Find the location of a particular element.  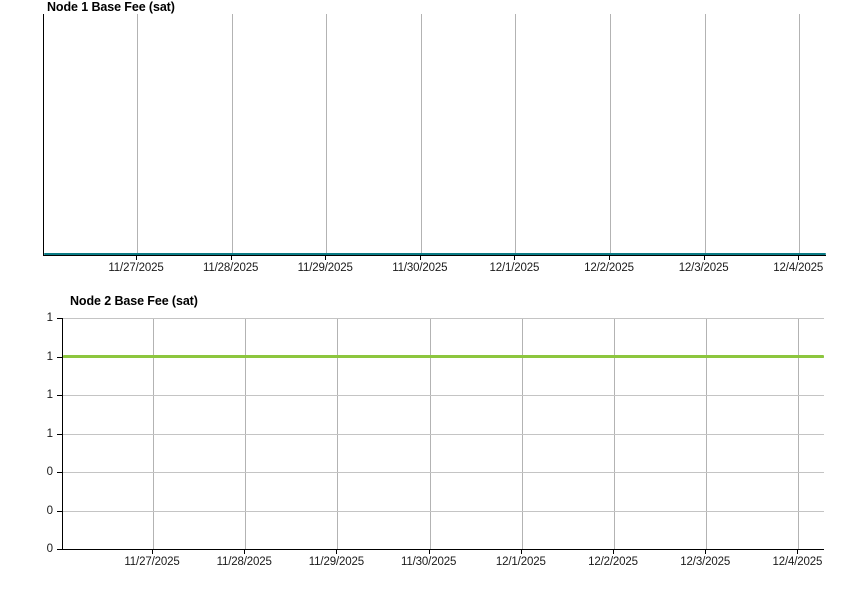

chart-title-node-1: Node 1 Base Fee (sat) is located at coordinates (111, 7).